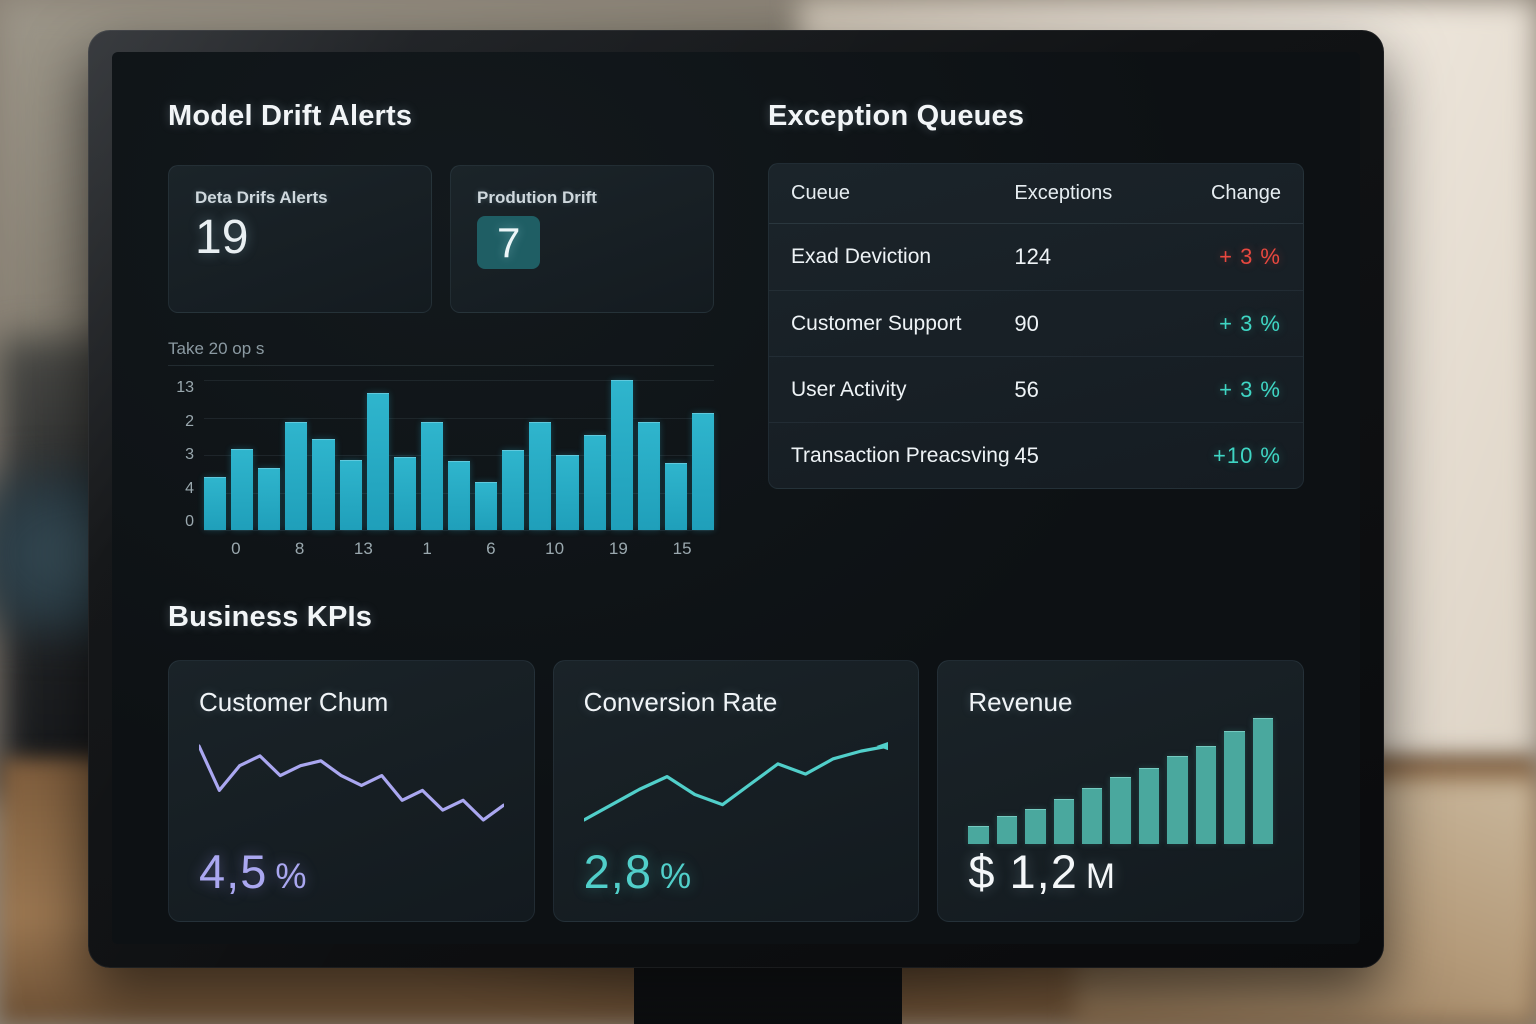 This screenshot has height=1024, width=1536. Describe the element at coordinates (555, 548) in the screenshot. I see `chart-x-tick-label: 10` at that location.